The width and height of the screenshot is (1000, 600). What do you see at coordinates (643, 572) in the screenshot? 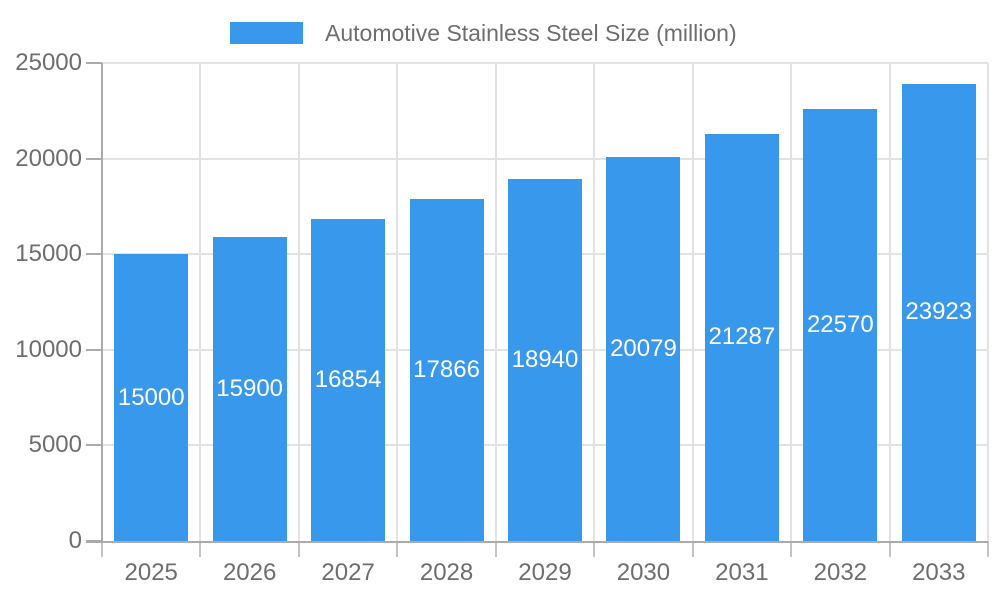
I see `x-axis-label: 2030` at bounding box center [643, 572].